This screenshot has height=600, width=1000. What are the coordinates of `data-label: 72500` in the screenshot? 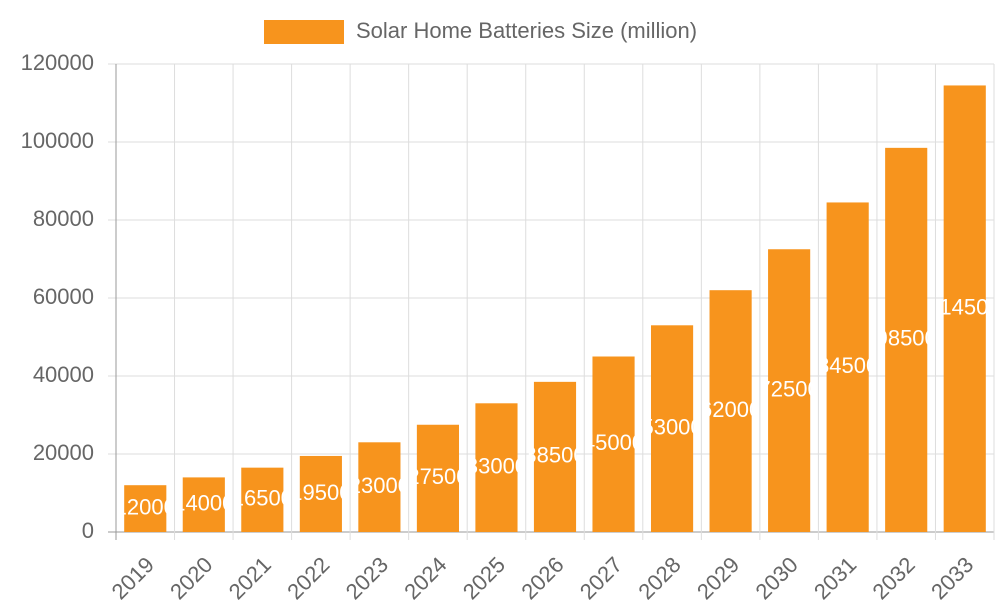 It's located at (789, 388).